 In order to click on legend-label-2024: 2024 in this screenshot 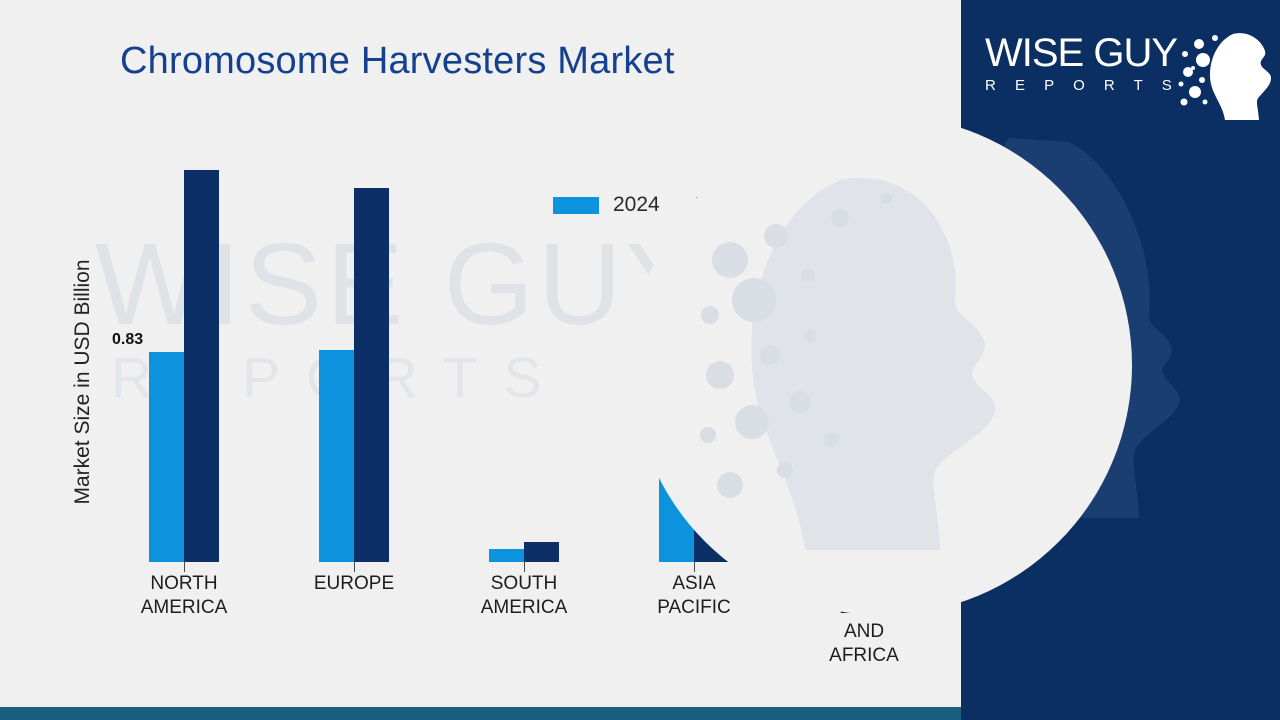, I will do `click(636, 204)`.